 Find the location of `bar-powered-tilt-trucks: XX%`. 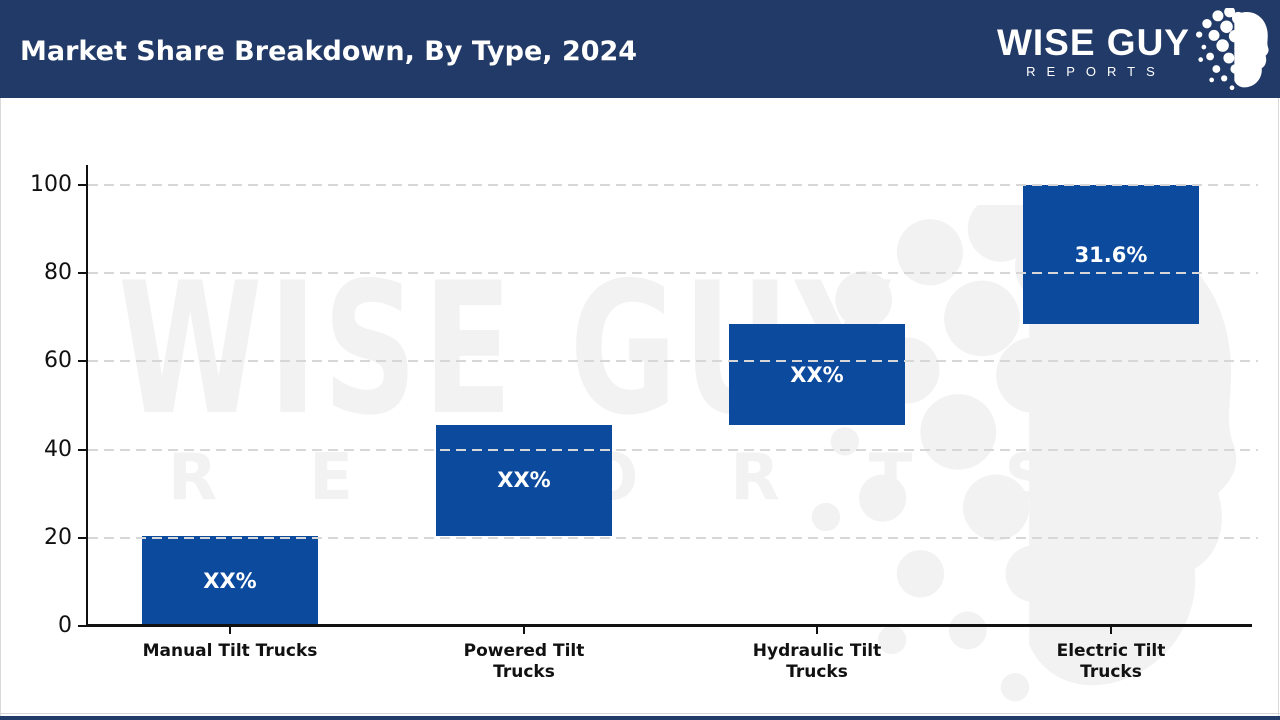

bar-powered-tilt-trucks: XX% is located at coordinates (524, 480).